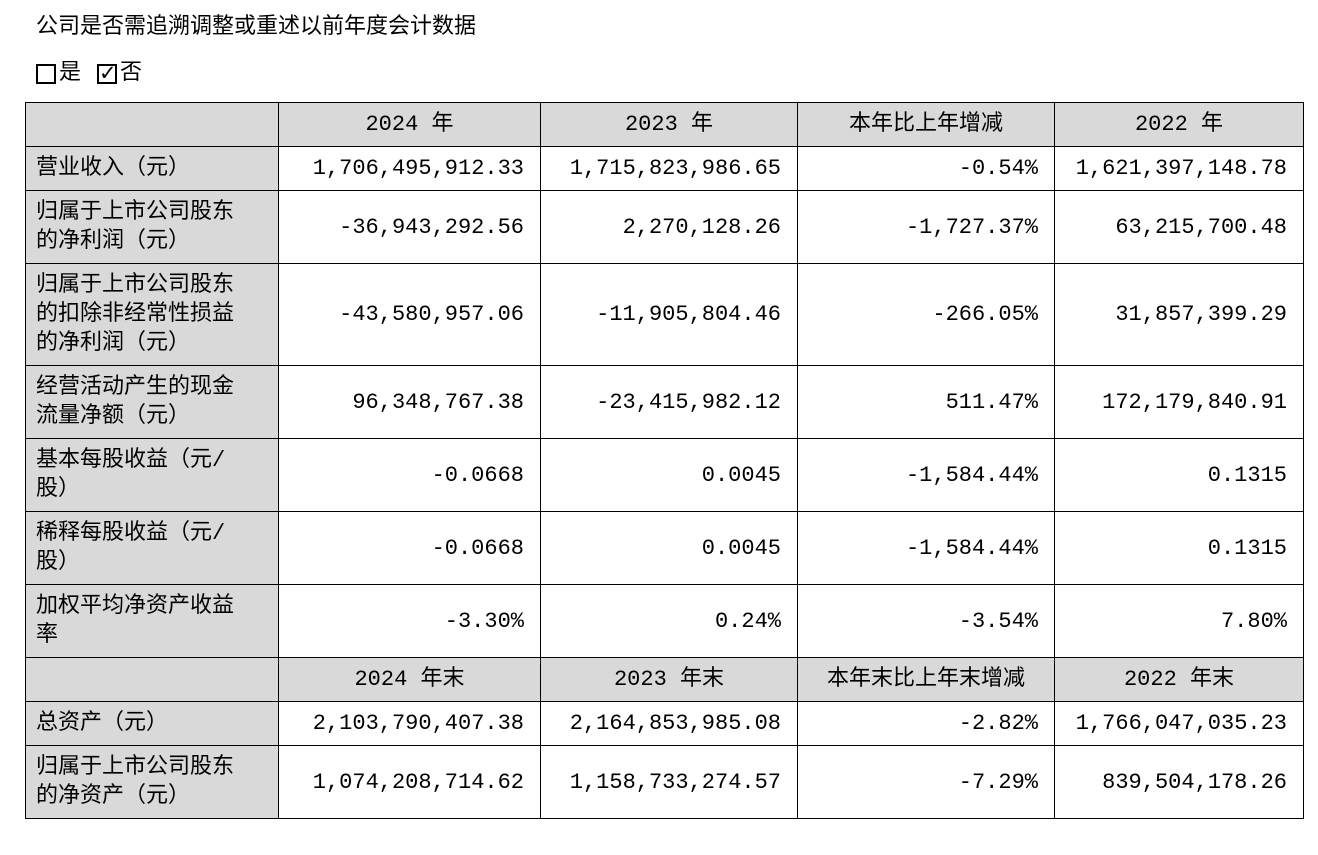 This screenshot has width=1318, height=855. Describe the element at coordinates (131, 73) in the screenshot. I see `option-no-label: 否` at that location.